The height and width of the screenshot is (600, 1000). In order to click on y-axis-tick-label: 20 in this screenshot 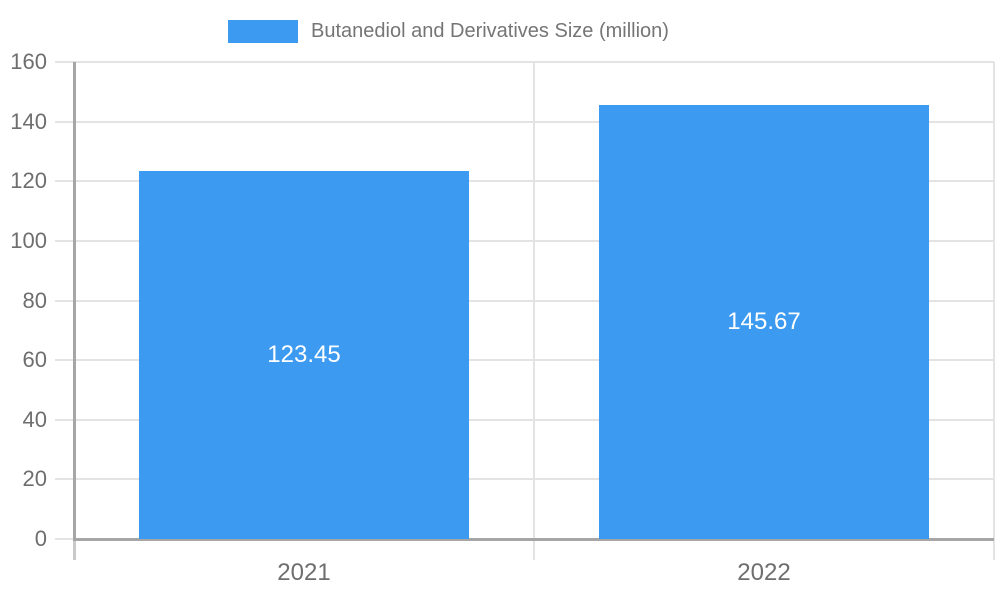, I will do `click(34, 479)`.